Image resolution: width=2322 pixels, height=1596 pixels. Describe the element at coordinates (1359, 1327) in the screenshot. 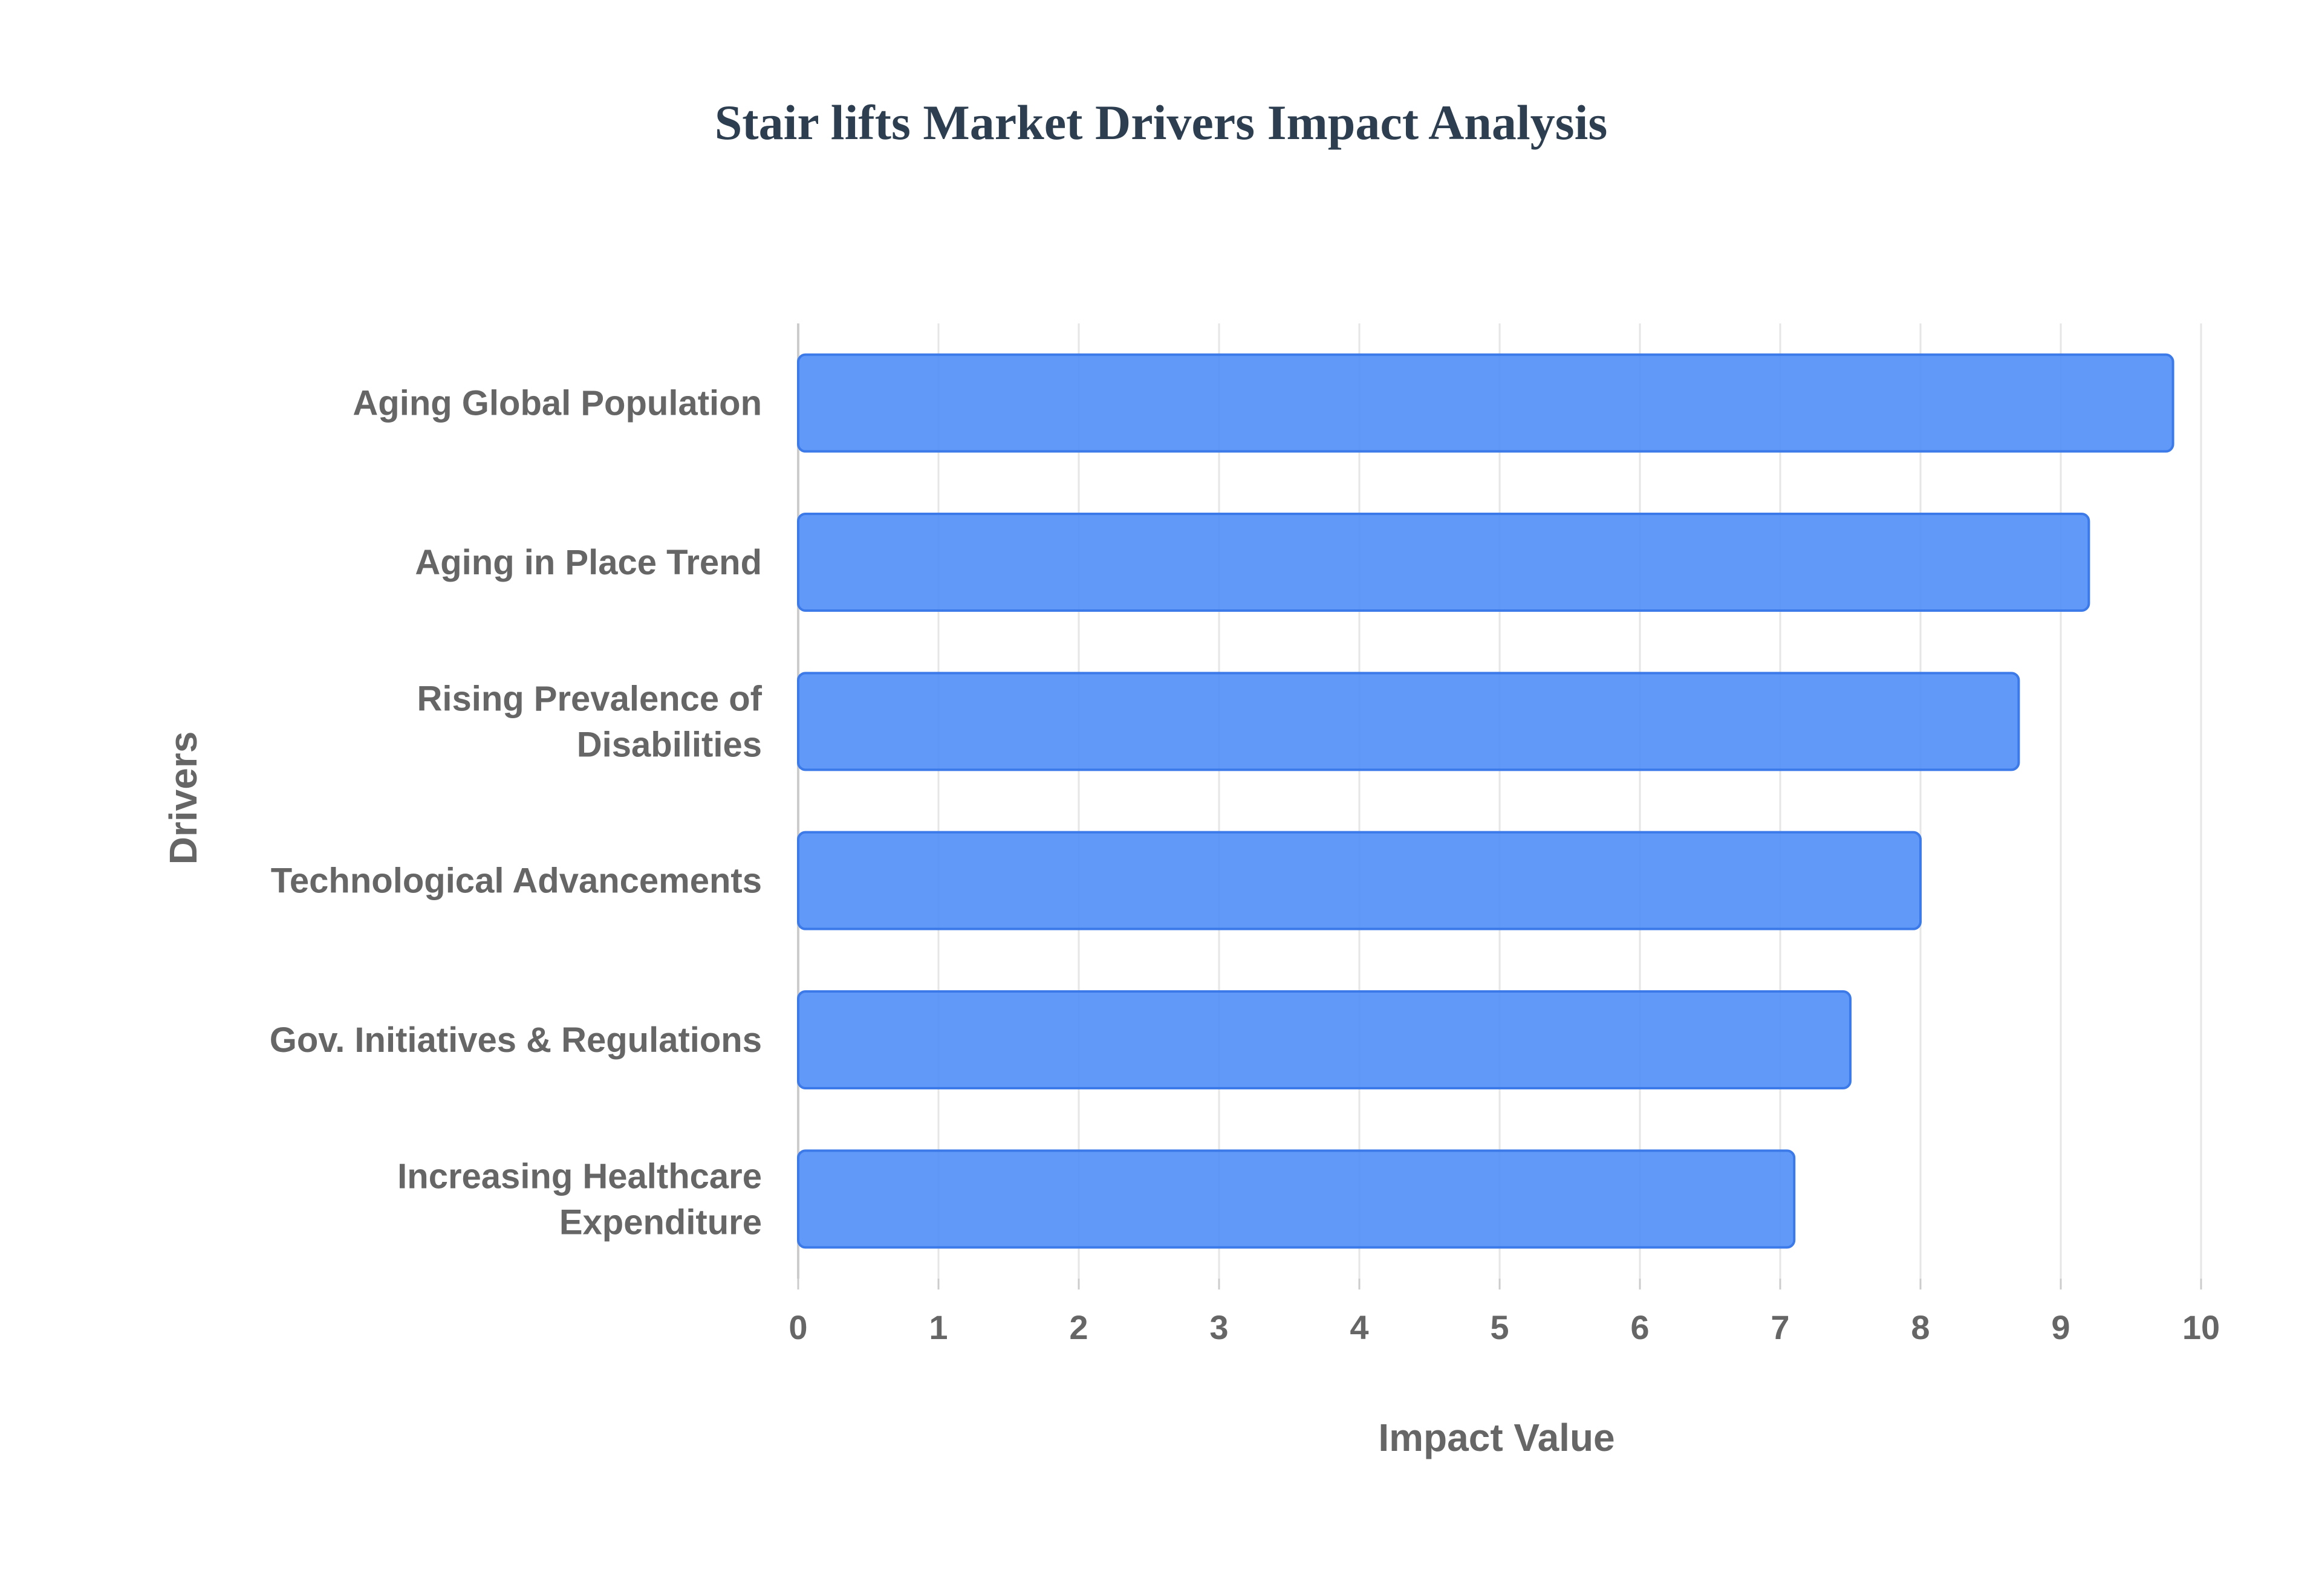

I see `x-tick-label: 4` at that location.